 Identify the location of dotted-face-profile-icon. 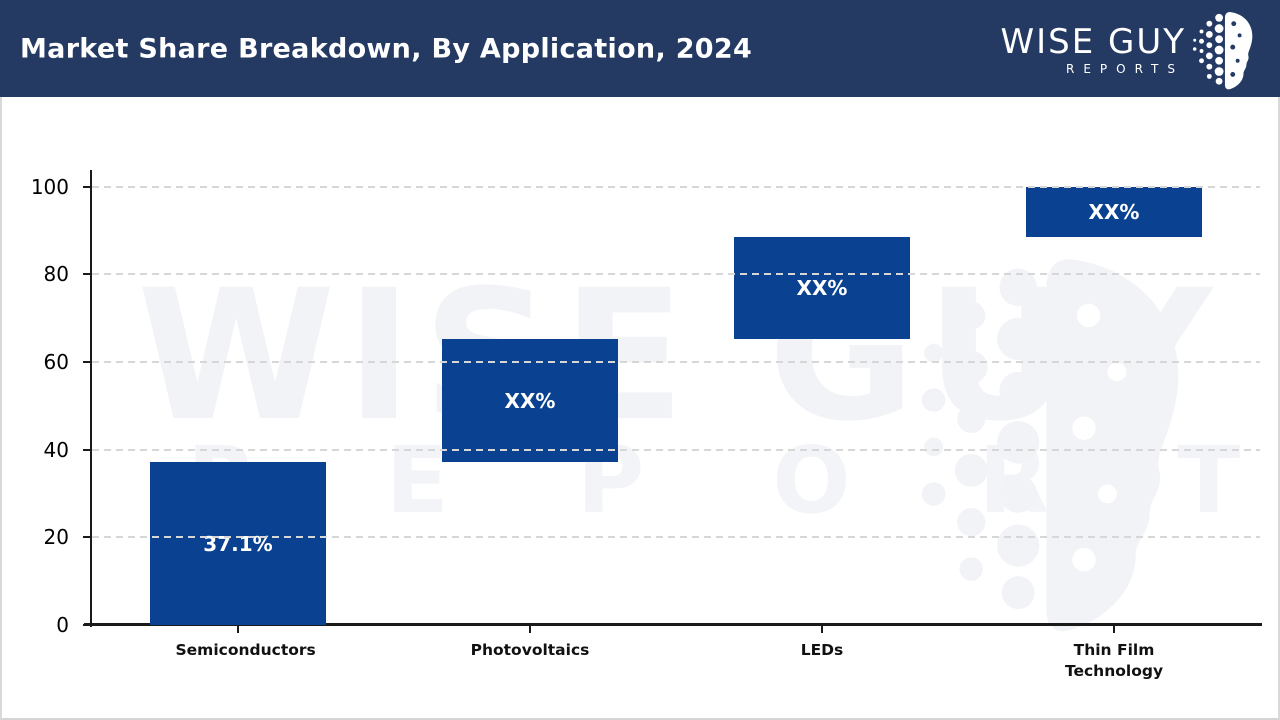
(1222, 50).